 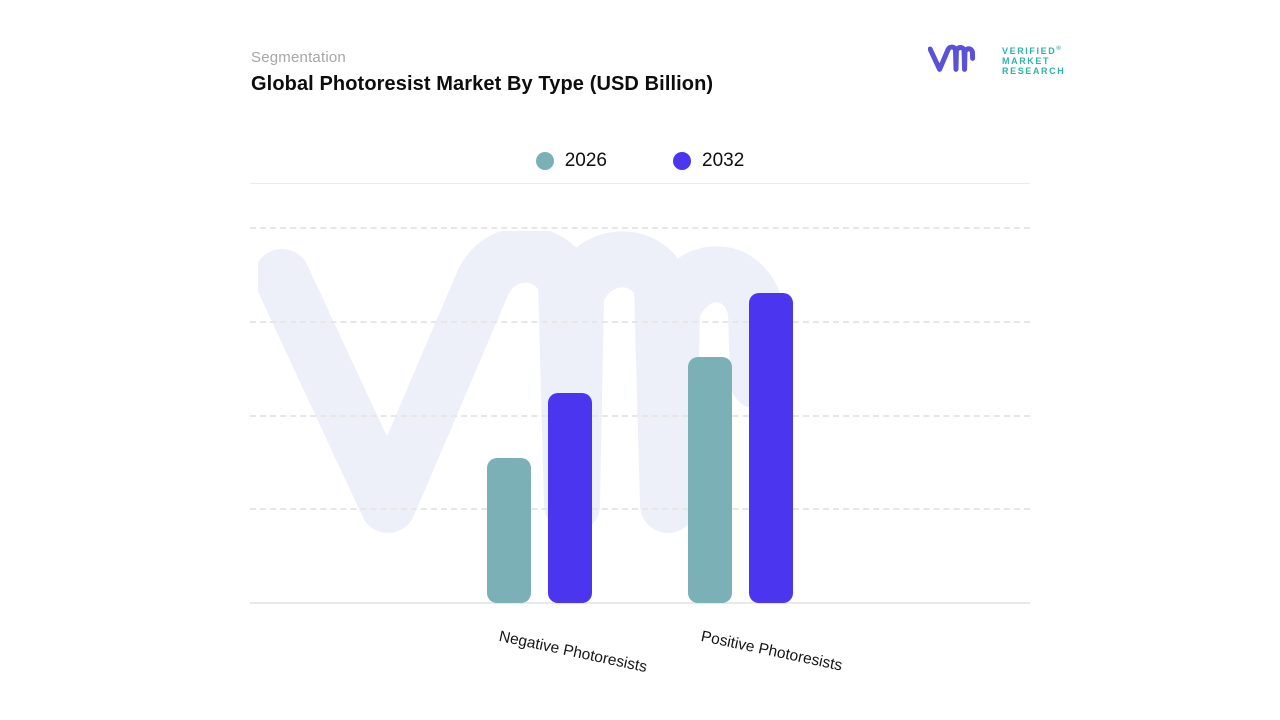 I want to click on legend-item-2026: 2026, so click(x=571, y=161).